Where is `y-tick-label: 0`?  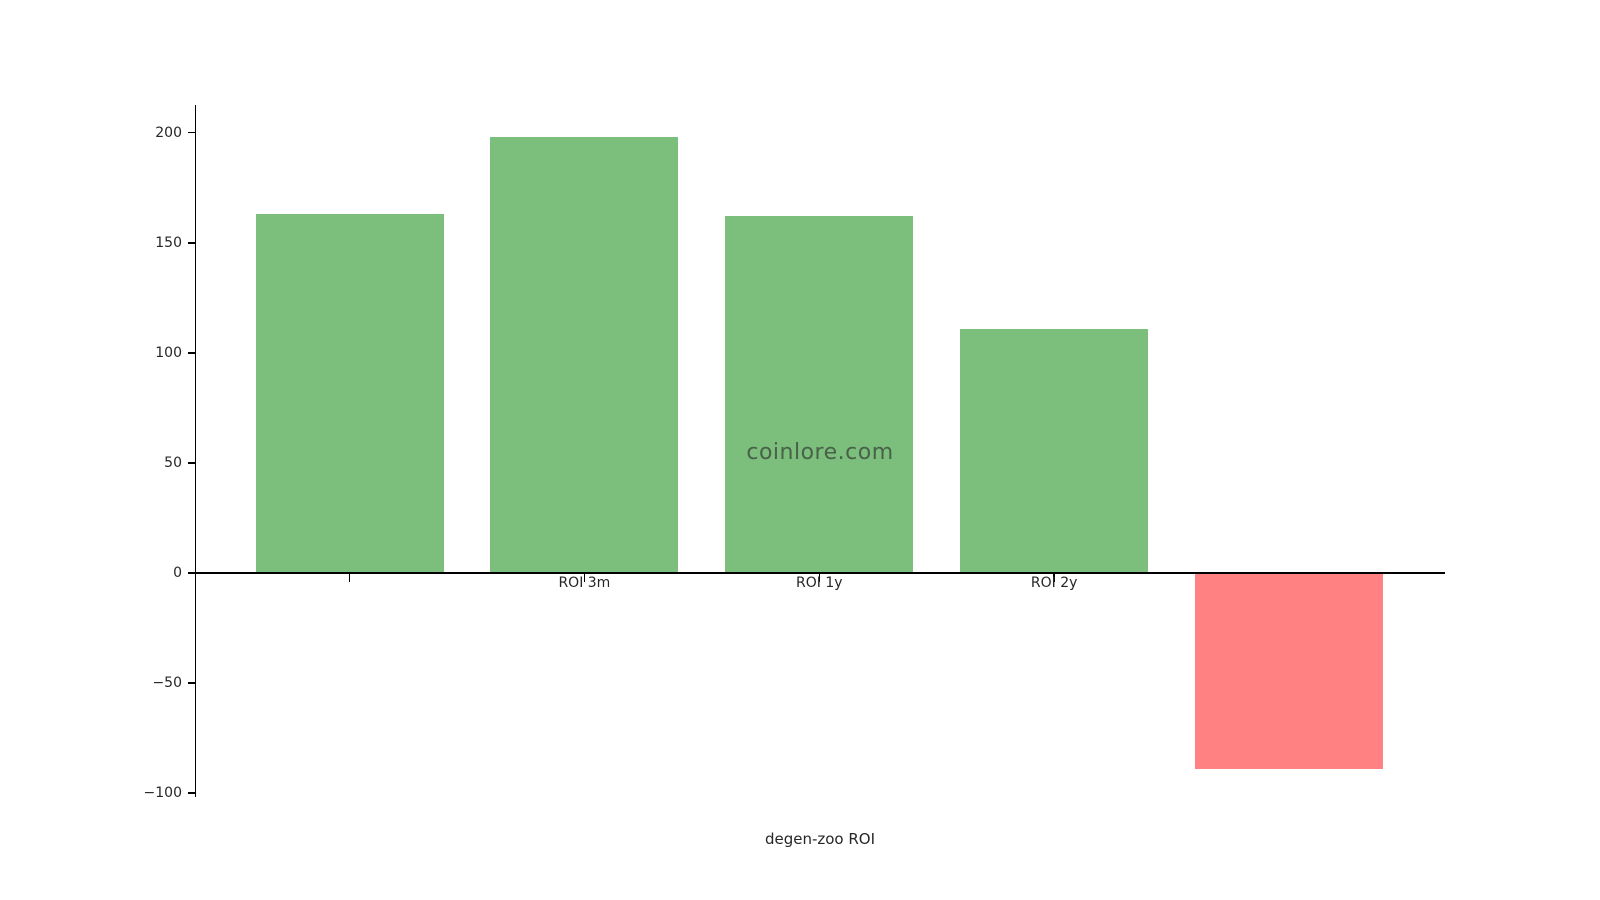 y-tick-label: 0 is located at coordinates (177, 573).